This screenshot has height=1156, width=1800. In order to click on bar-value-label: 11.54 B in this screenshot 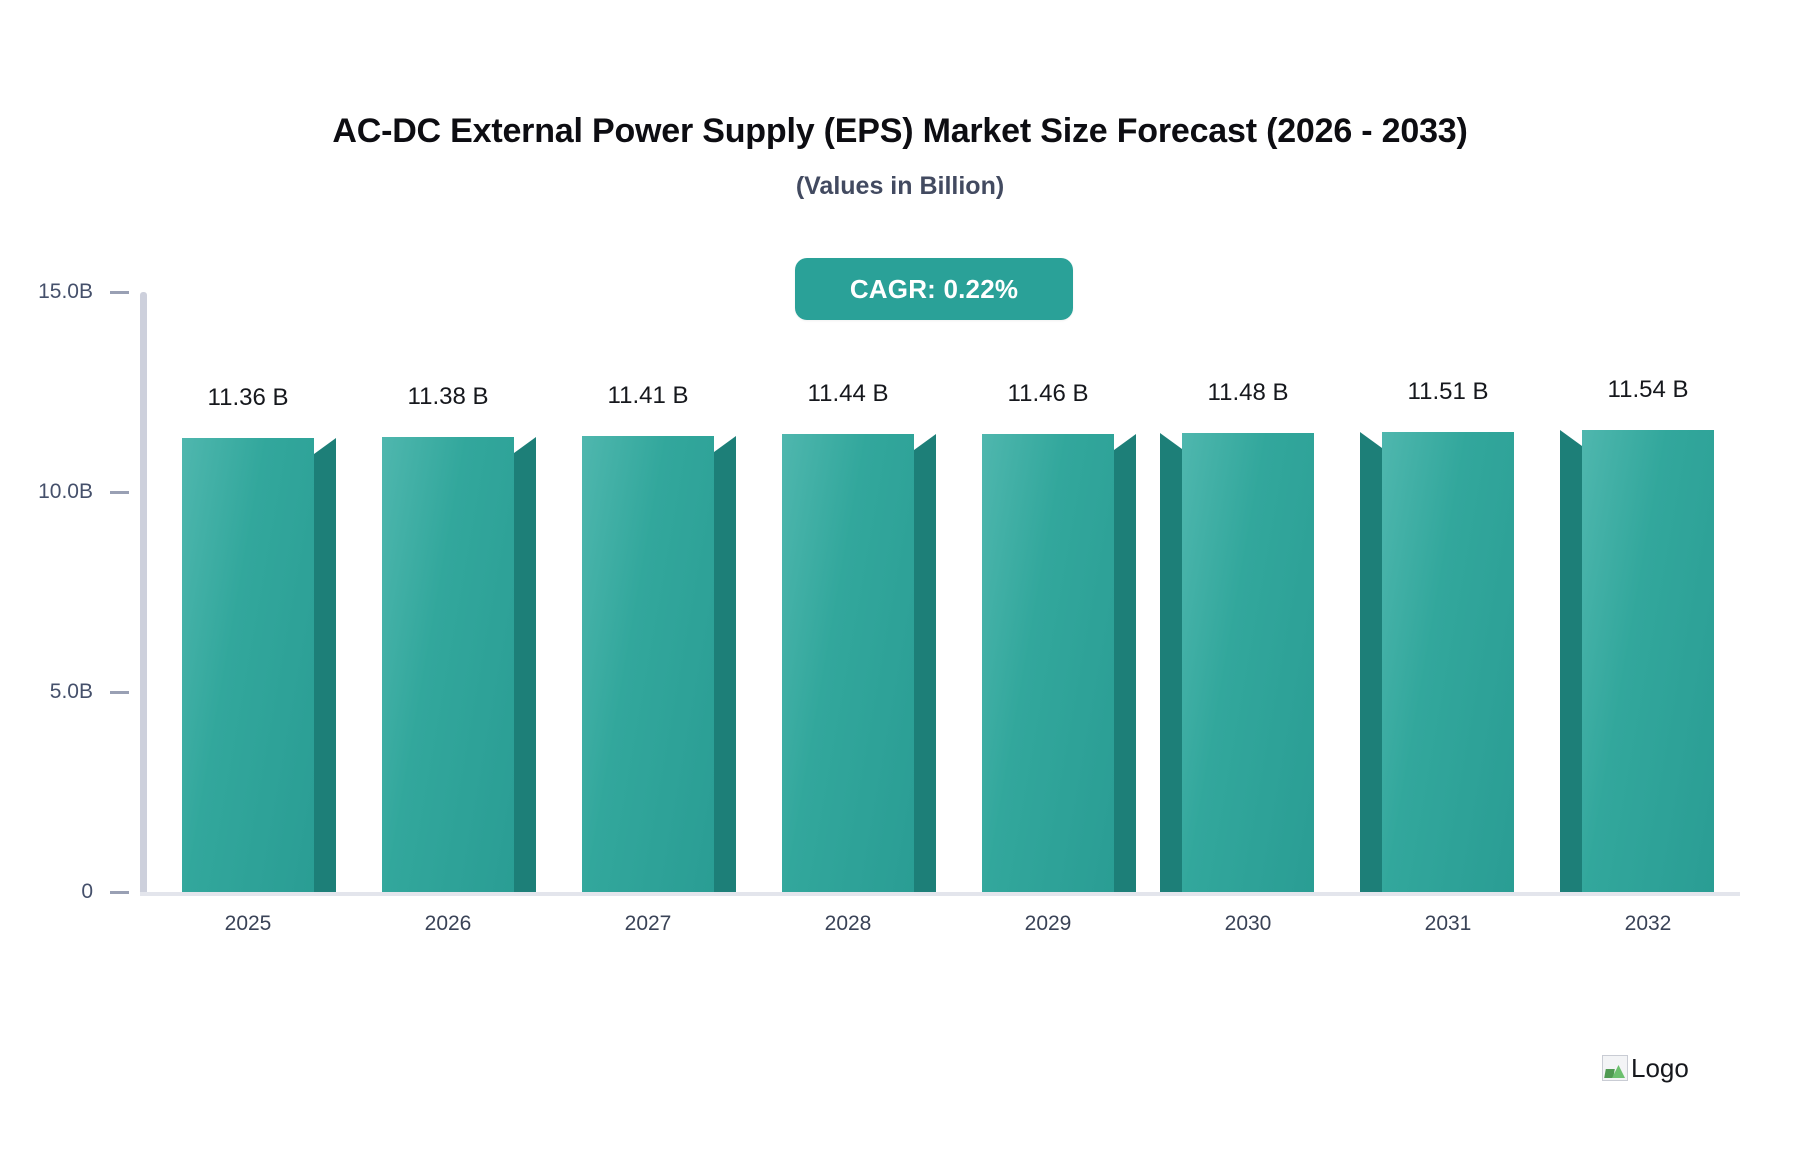, I will do `click(1648, 390)`.